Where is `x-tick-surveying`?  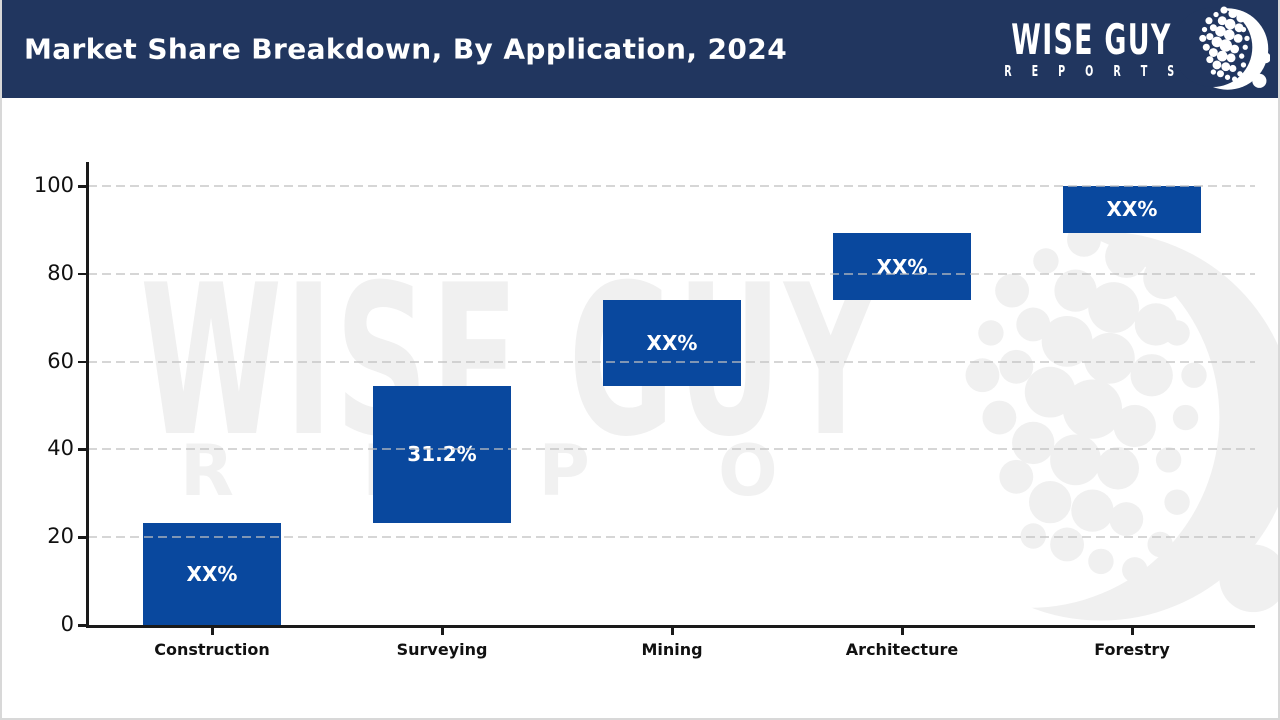
x-tick-surveying is located at coordinates (442, 631).